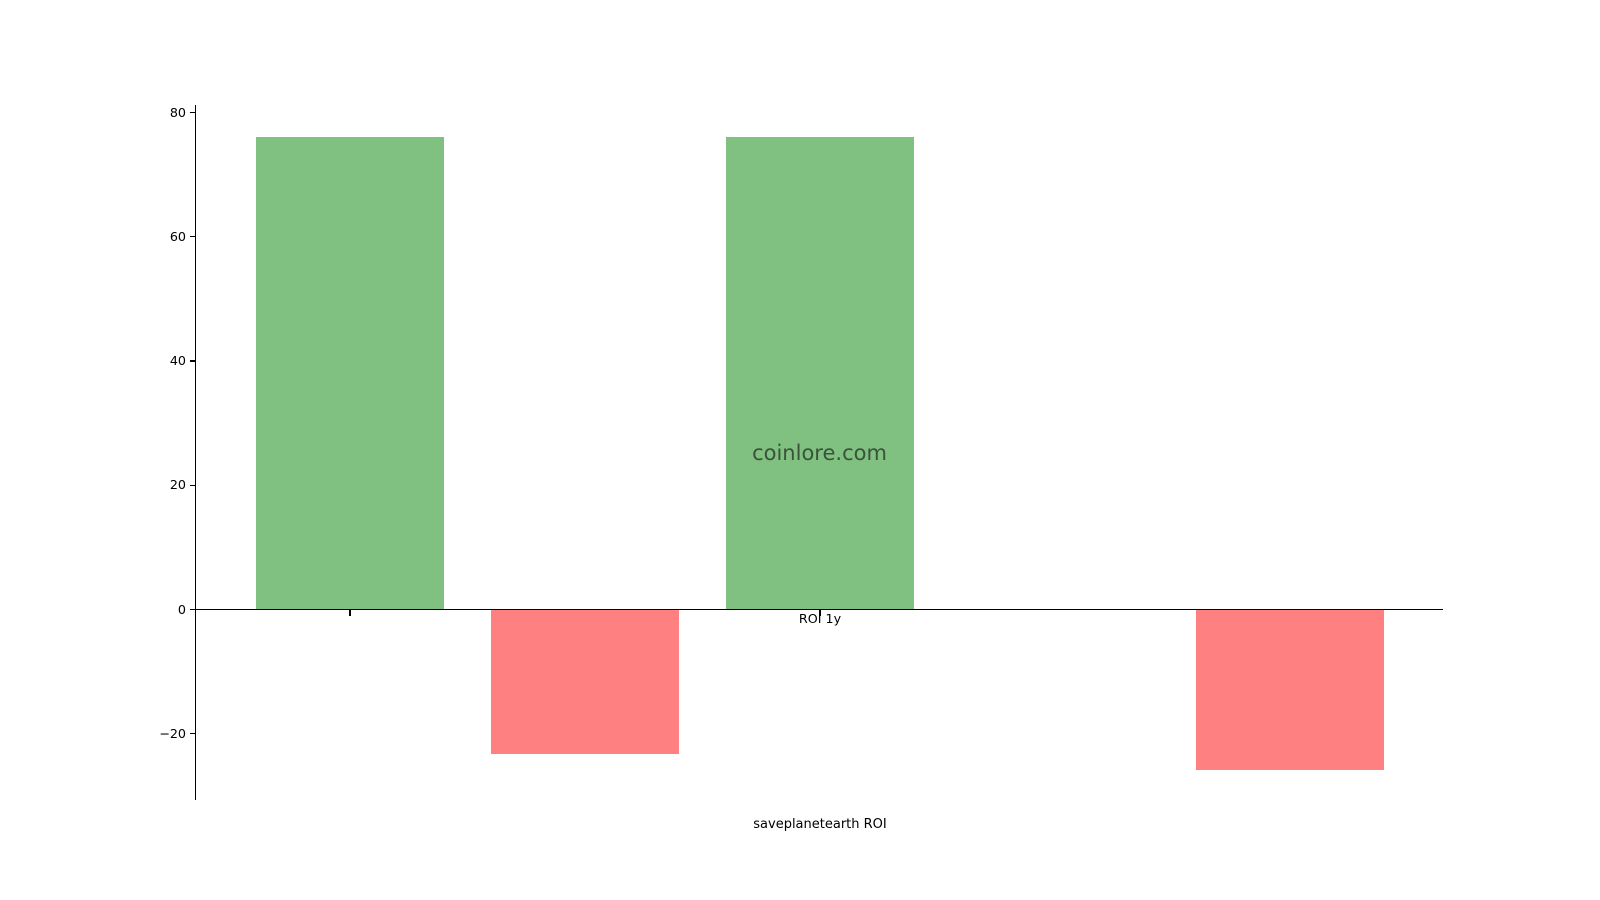 The width and height of the screenshot is (1600, 900). What do you see at coordinates (820, 618) in the screenshot?
I see `x-tick-label: ROI 1y` at bounding box center [820, 618].